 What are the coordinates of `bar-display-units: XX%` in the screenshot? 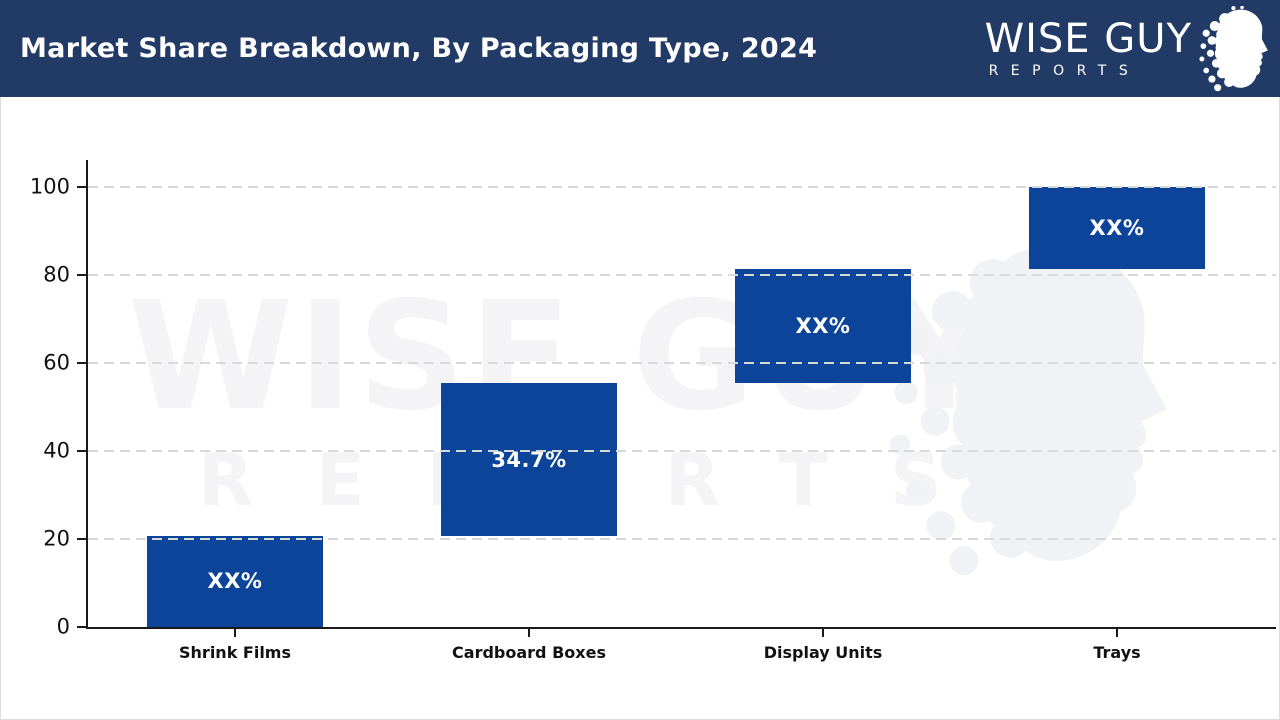 It's located at (823, 326).